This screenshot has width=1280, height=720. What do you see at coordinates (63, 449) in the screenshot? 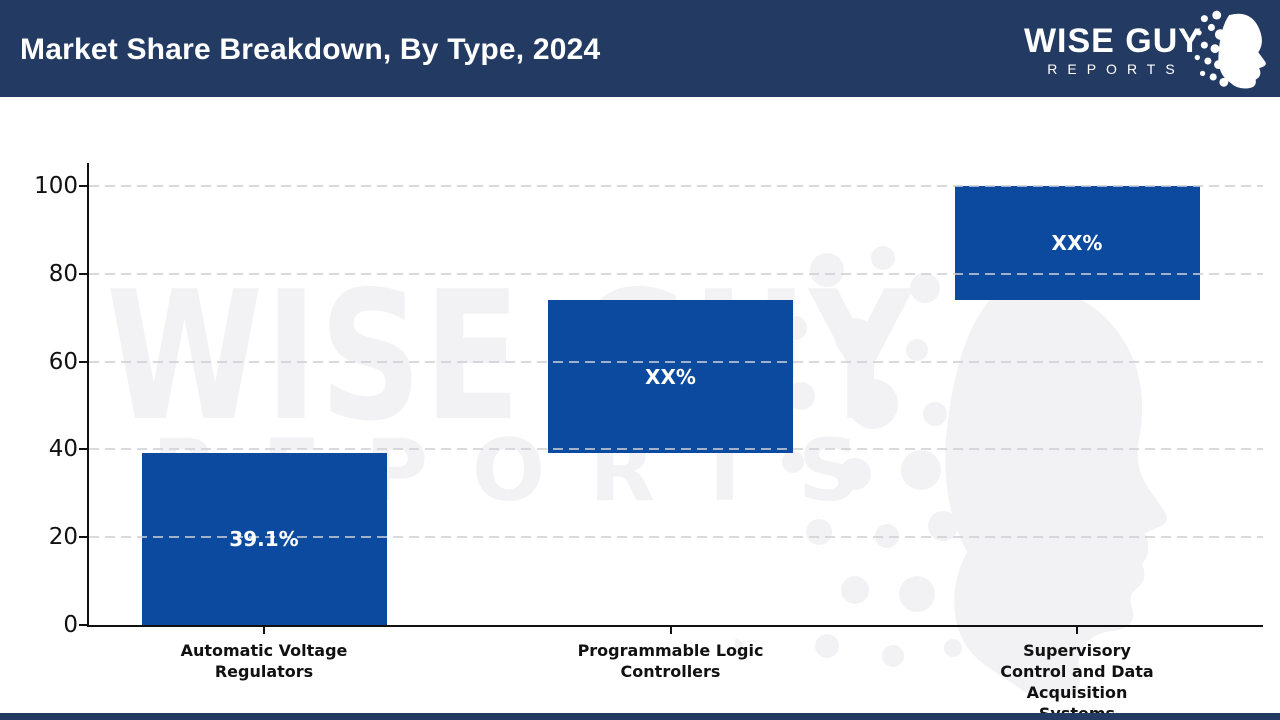
I see `y-tick-label-40: 40` at bounding box center [63, 449].